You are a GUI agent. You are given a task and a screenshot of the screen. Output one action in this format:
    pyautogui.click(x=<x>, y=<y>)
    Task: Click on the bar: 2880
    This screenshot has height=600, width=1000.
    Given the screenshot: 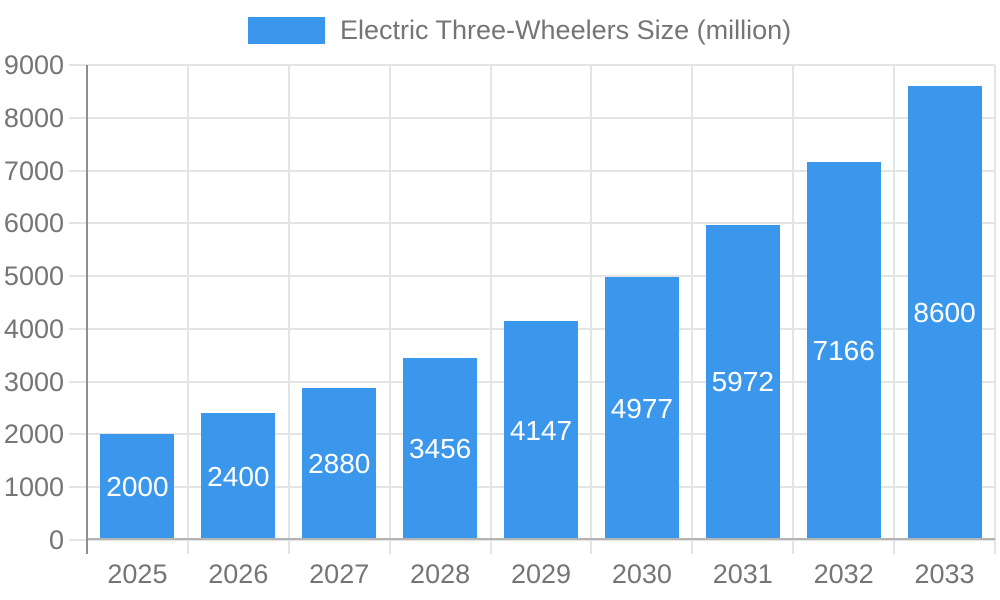 What is the action you would take?
    pyautogui.click(x=339, y=464)
    